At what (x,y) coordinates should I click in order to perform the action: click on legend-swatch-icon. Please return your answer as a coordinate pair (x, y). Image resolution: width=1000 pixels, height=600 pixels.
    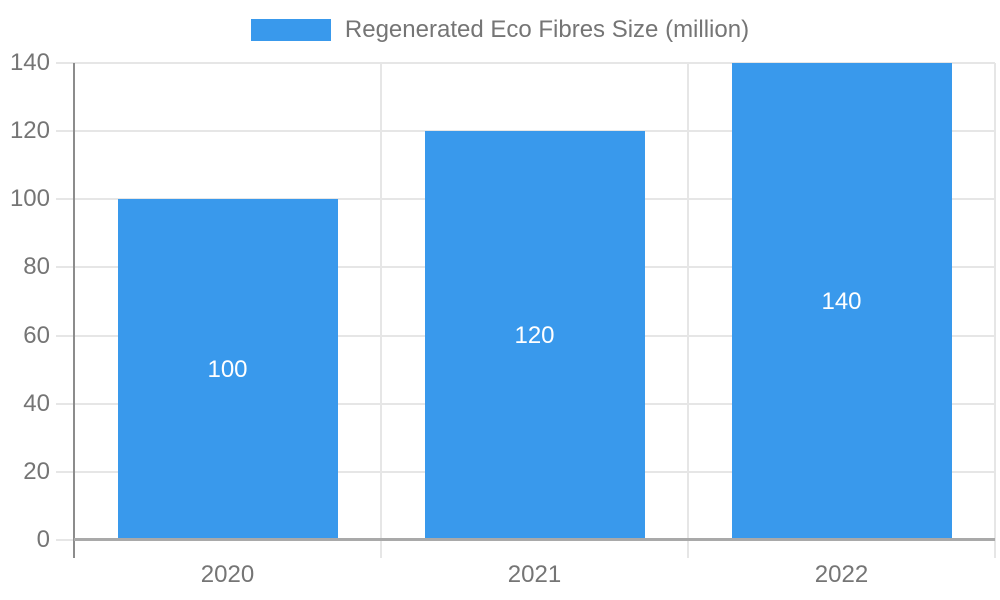
    Looking at the image, I should click on (290, 30).